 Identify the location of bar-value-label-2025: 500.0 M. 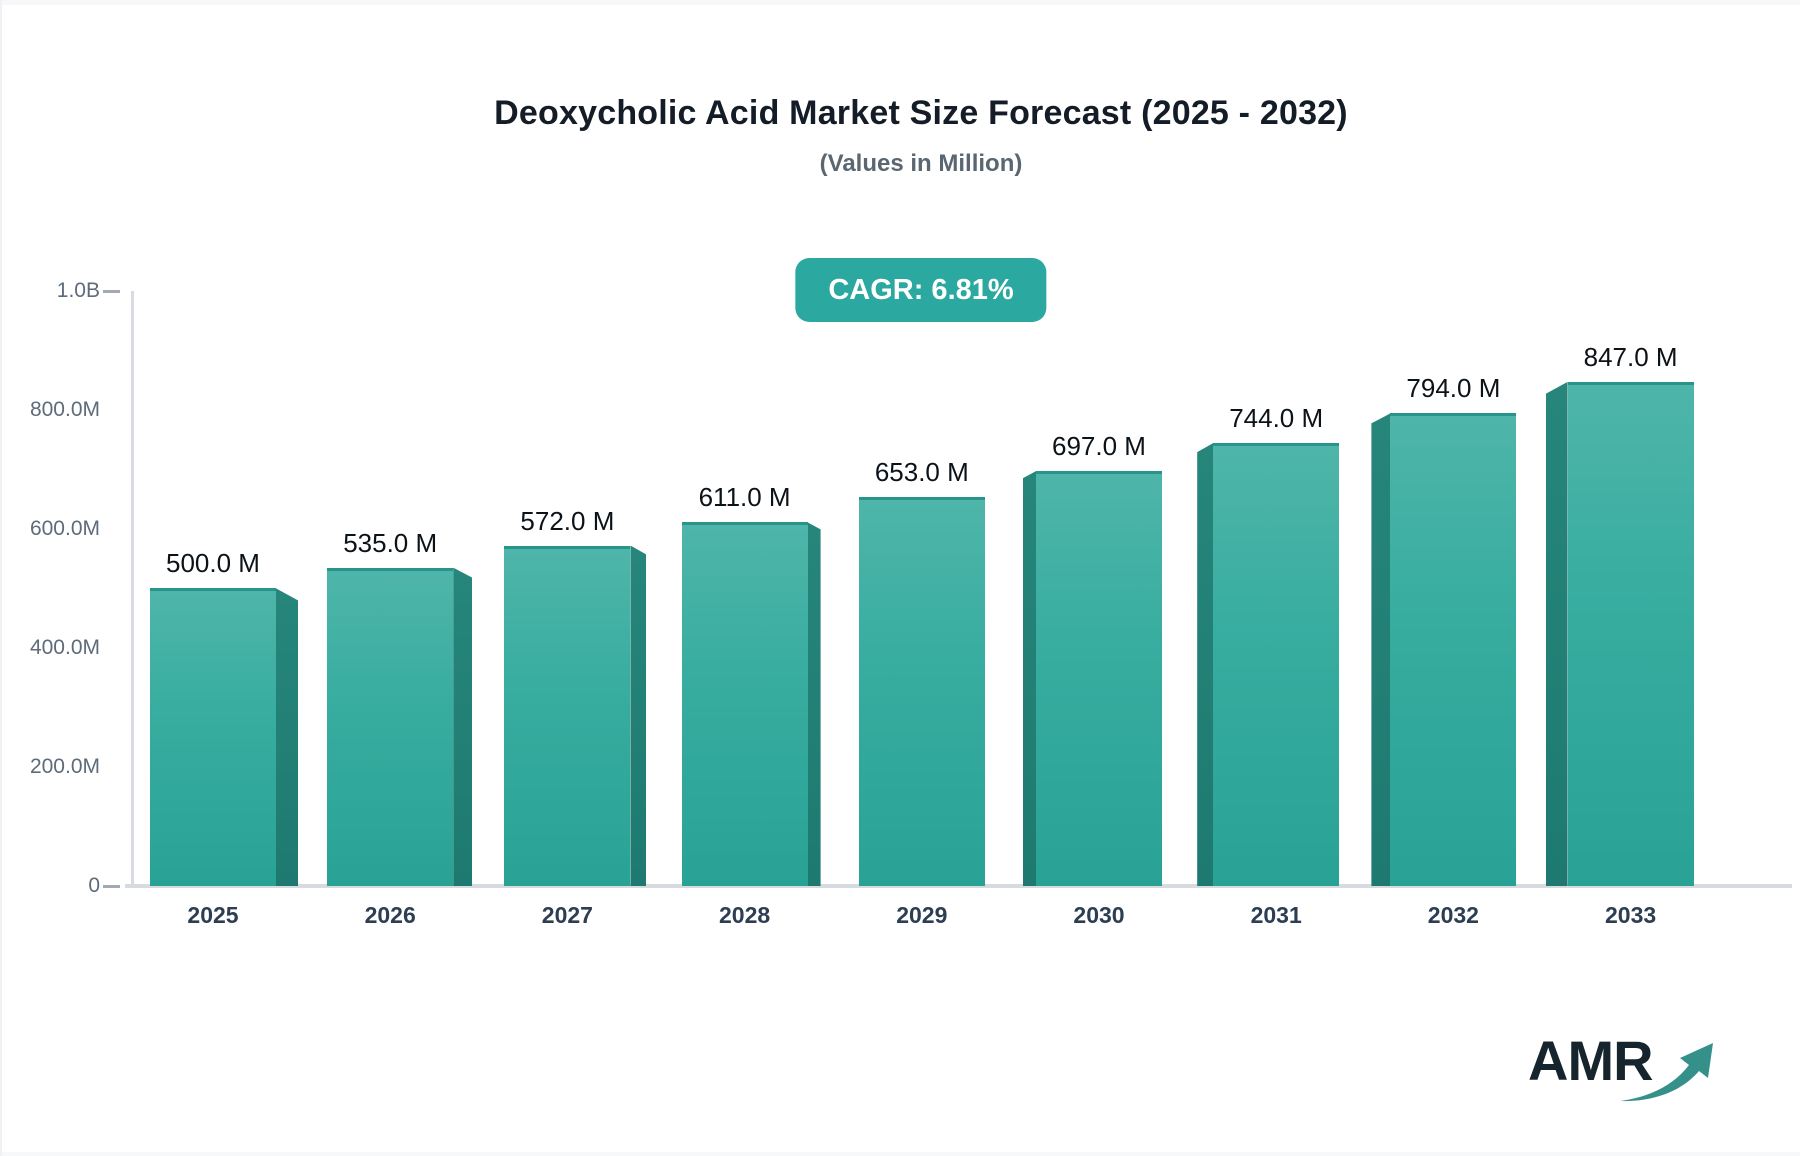
(213, 563).